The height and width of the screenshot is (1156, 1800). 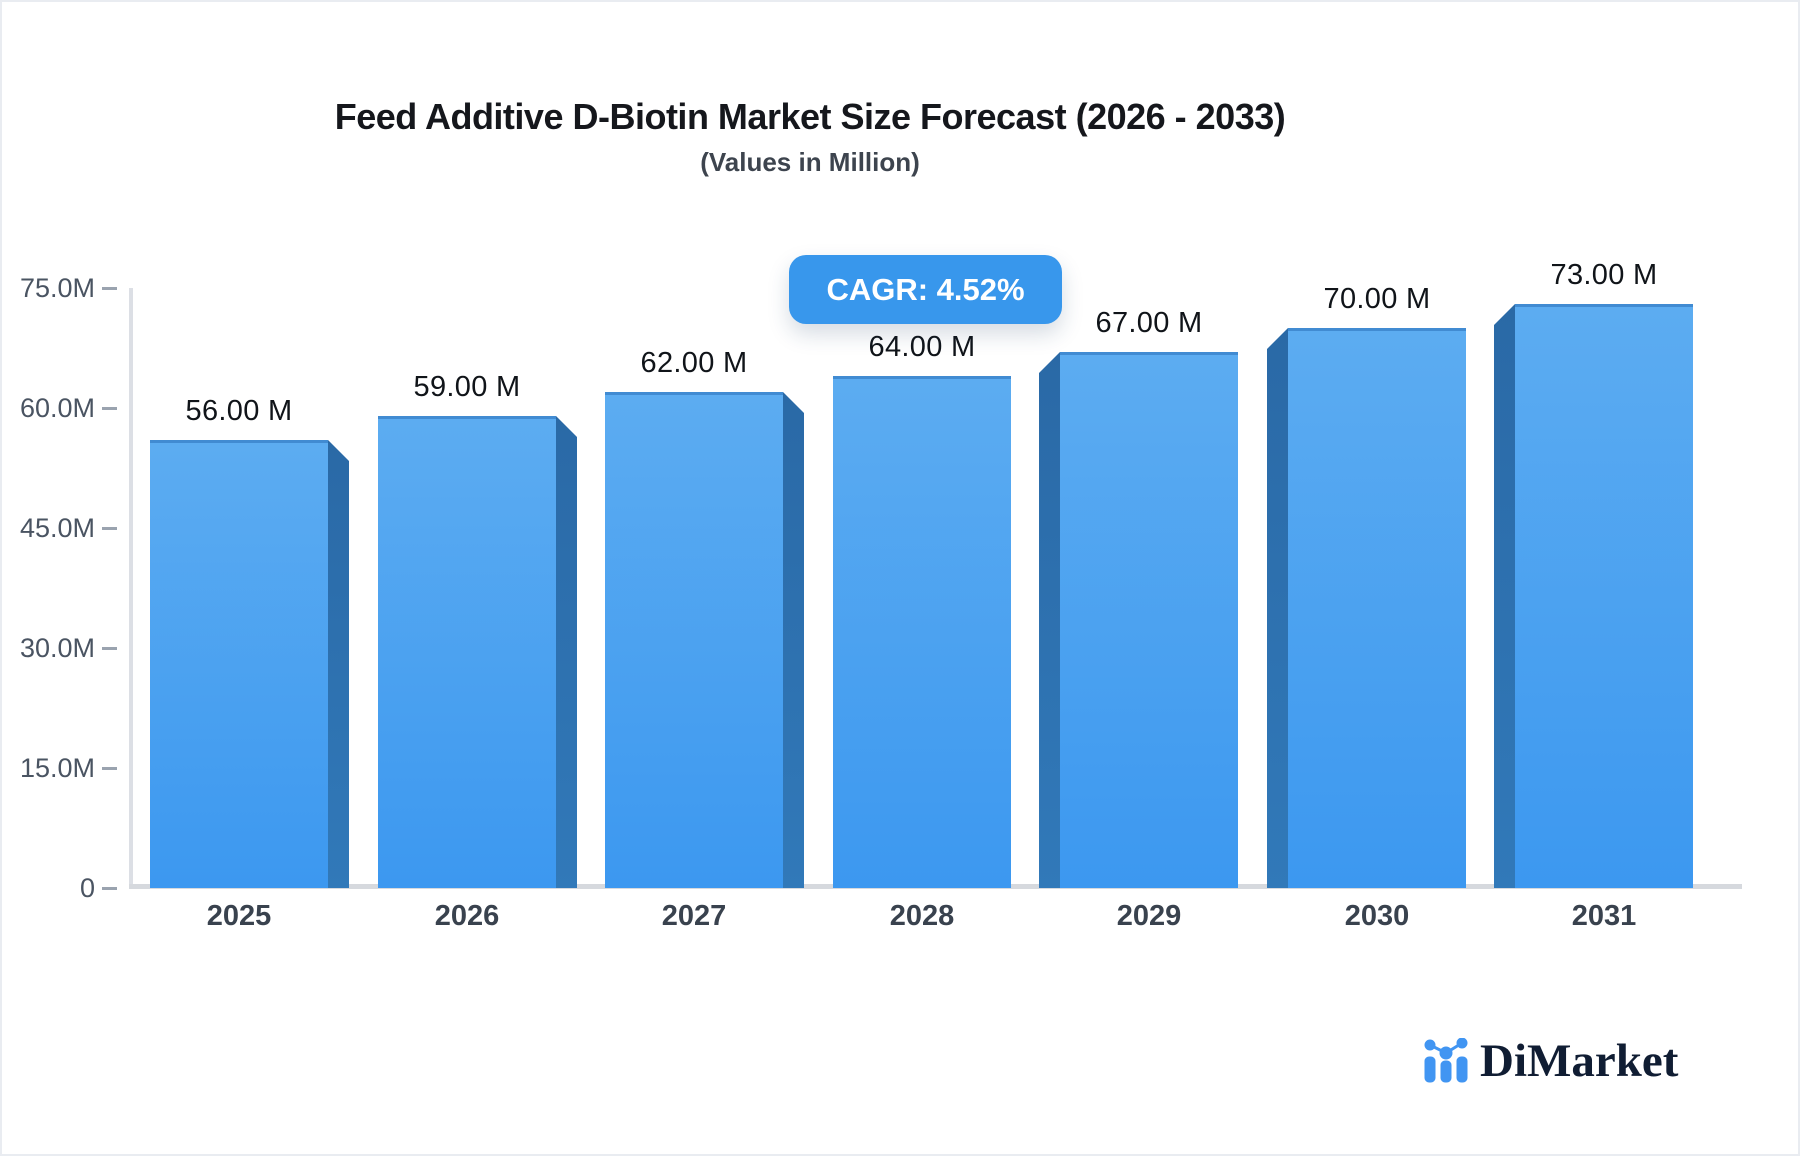 I want to click on cagr-badge-label: CAGR: 4.52%, so click(x=925, y=289).